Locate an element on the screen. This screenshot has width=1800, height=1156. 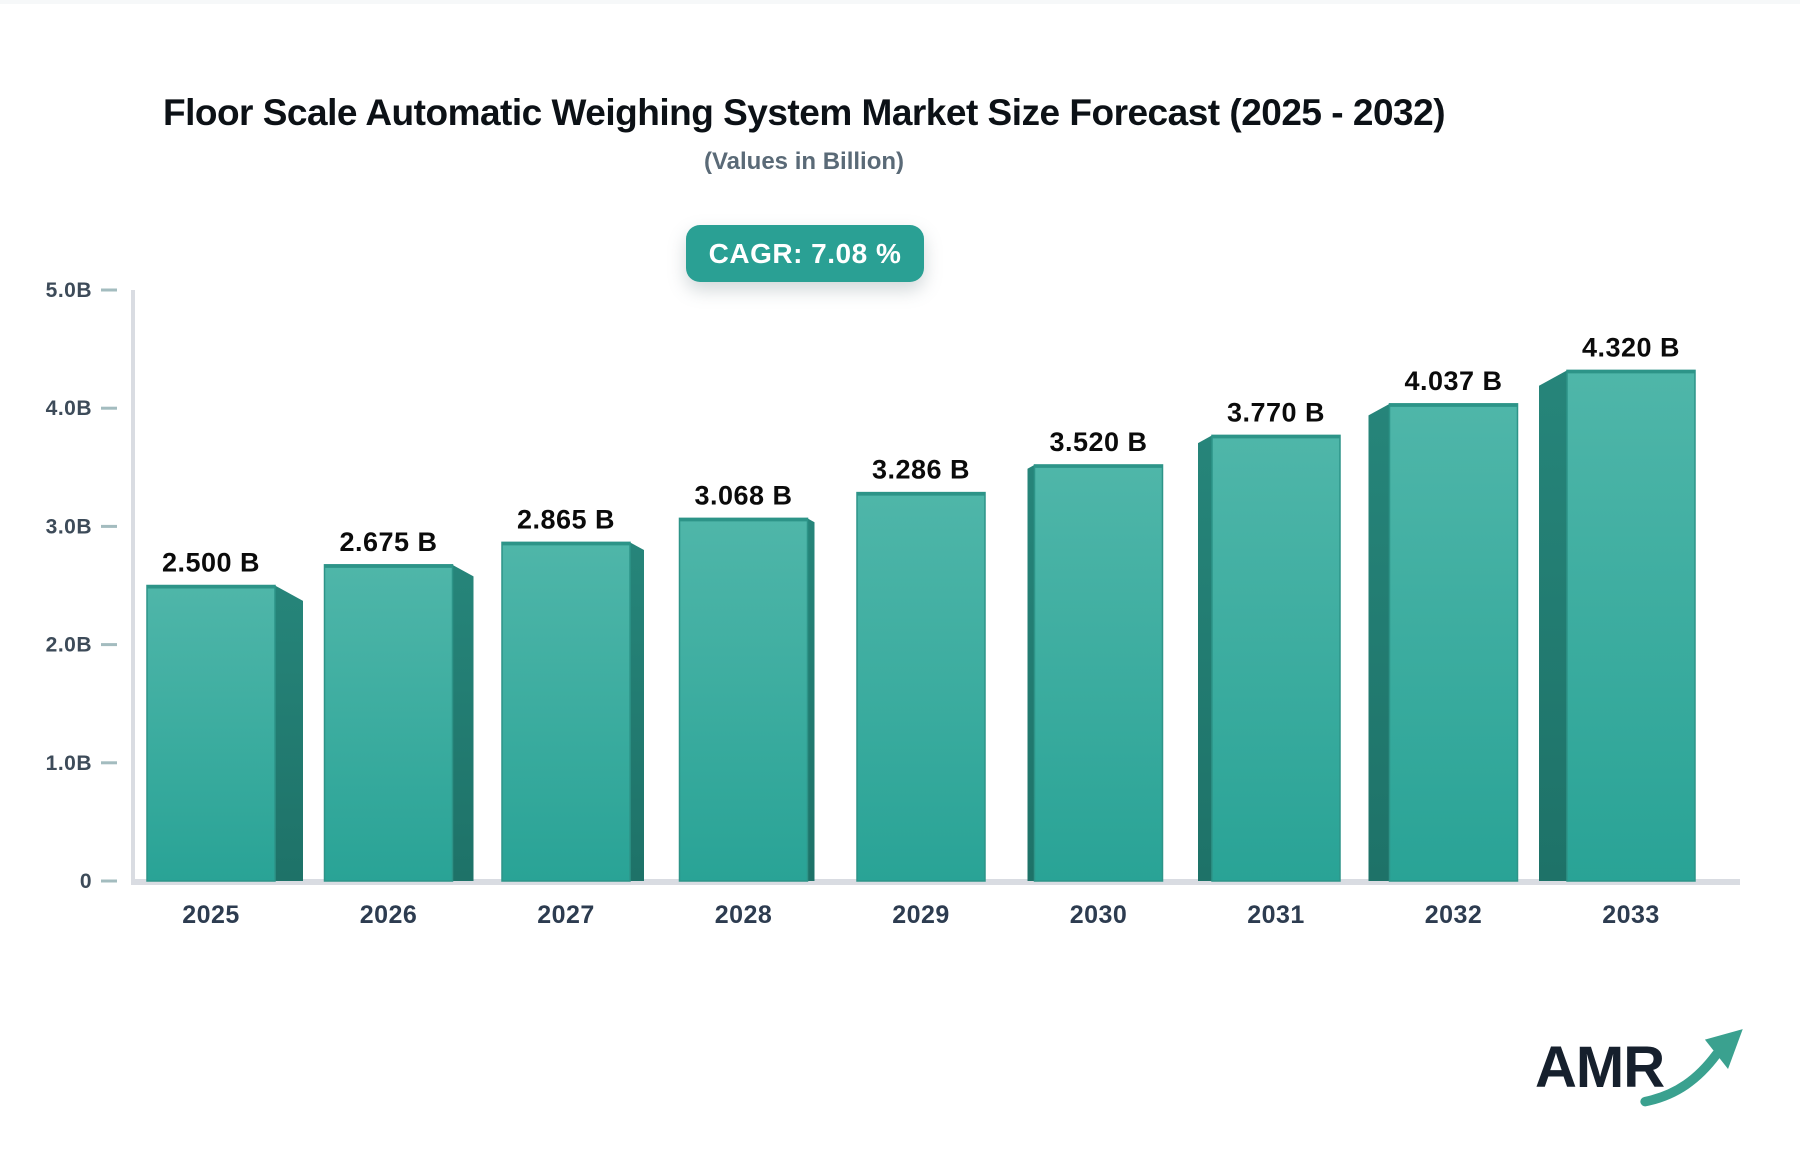
bar-value-label: 4.320 B is located at coordinates (1631, 347).